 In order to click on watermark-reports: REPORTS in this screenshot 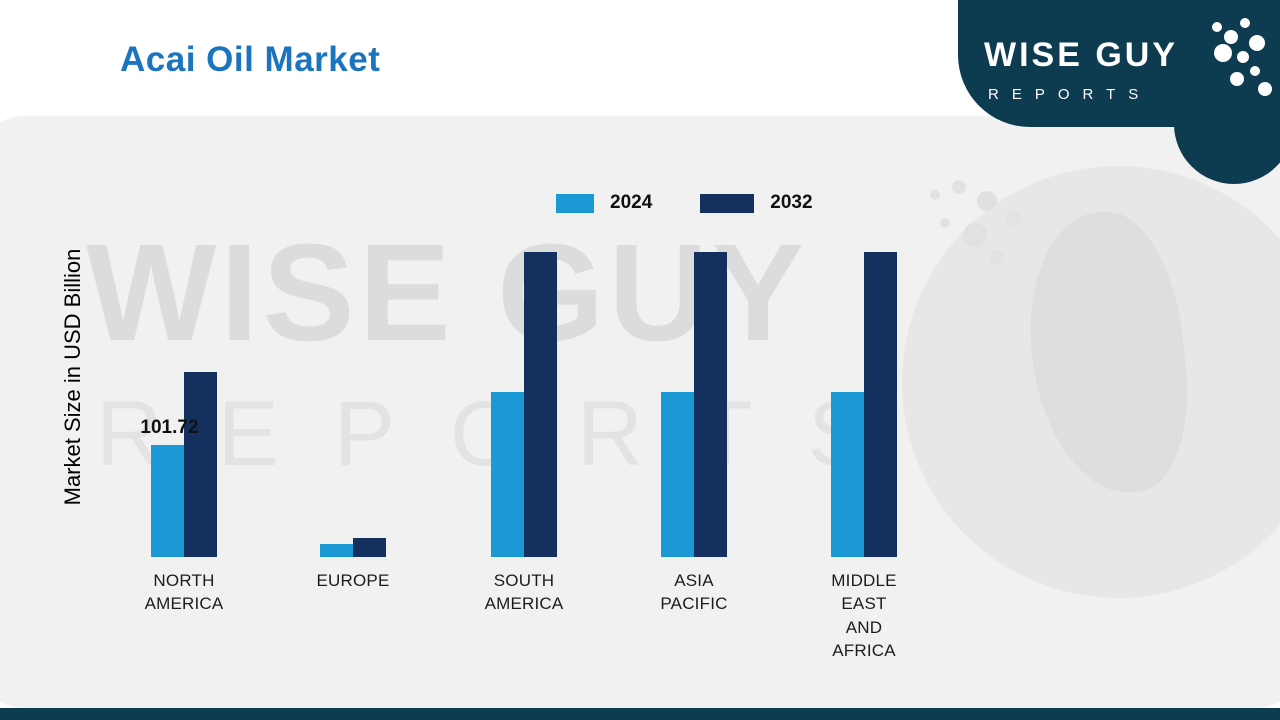, I will do `click(510, 434)`.